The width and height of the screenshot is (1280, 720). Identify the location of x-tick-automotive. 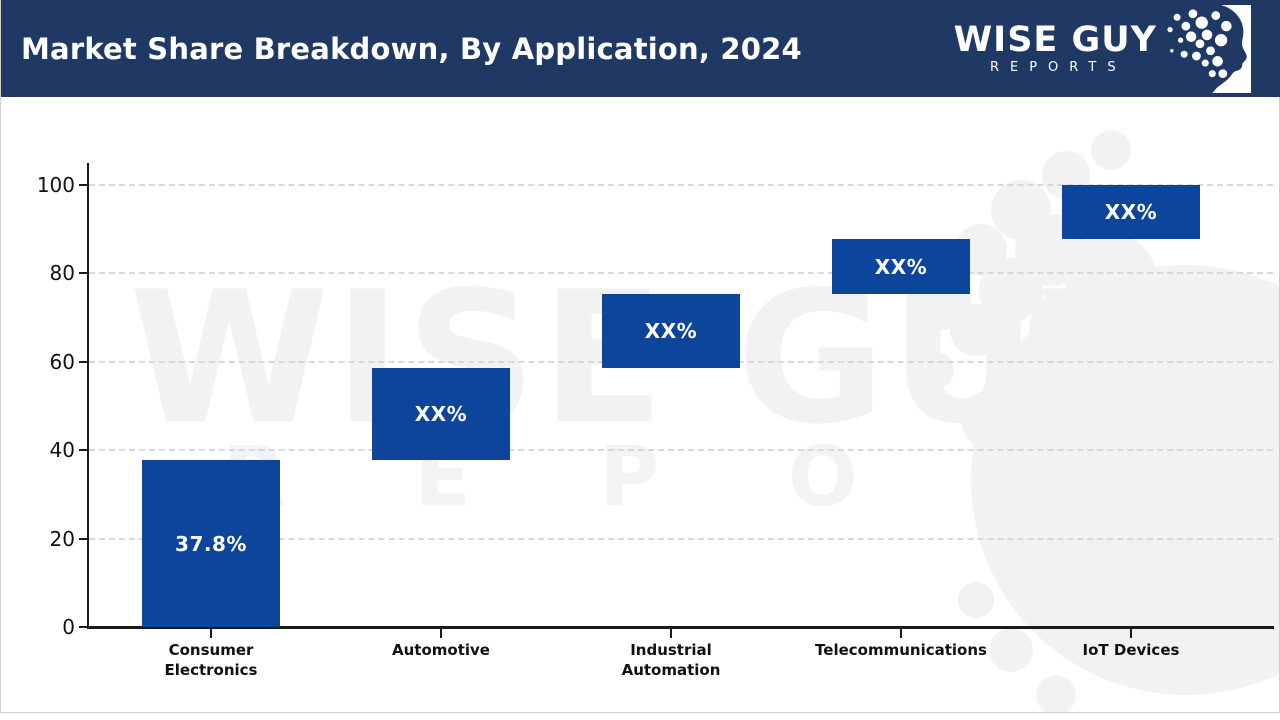
(441, 633).